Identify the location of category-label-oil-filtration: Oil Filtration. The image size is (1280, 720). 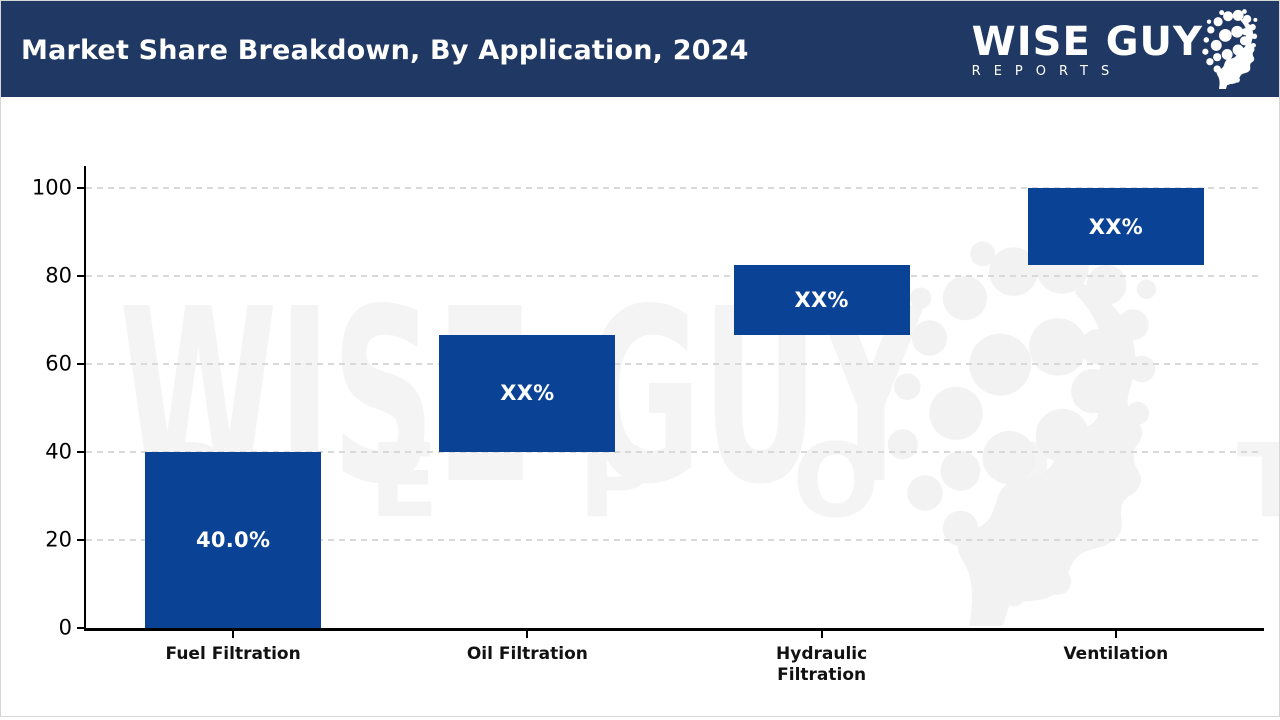
(527, 654).